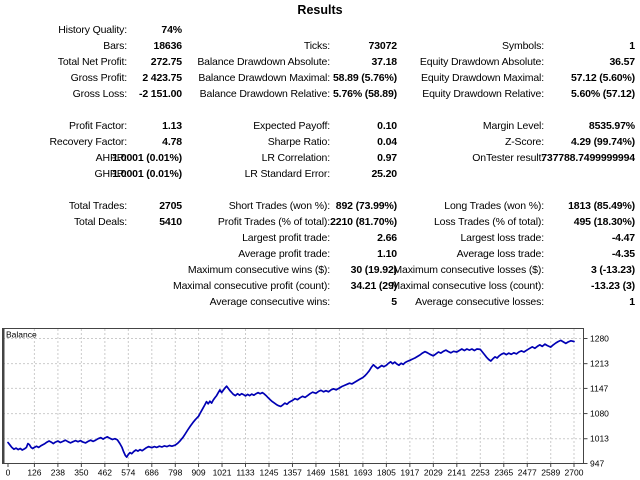  What do you see at coordinates (171, 30) in the screenshot?
I see `stat-value-text: 74%` at bounding box center [171, 30].